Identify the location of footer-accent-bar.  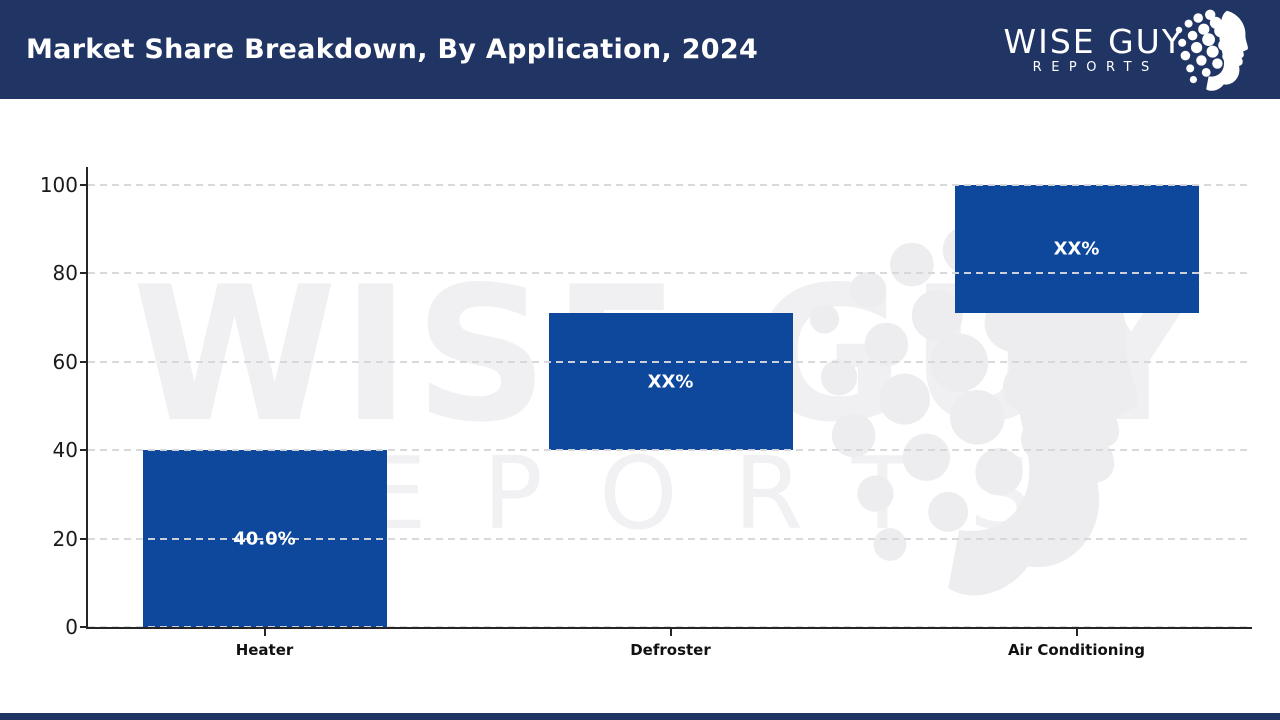
(640, 716).